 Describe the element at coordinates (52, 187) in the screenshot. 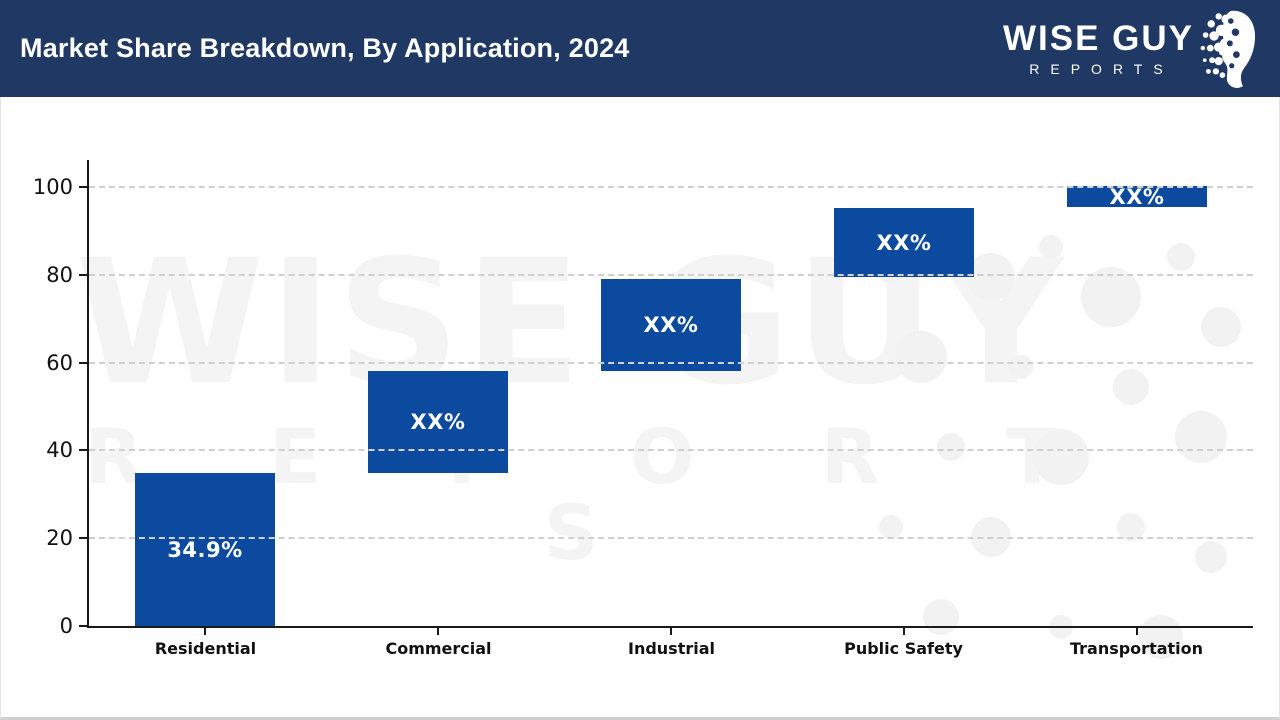

I see `ytick-label-100: 100` at that location.